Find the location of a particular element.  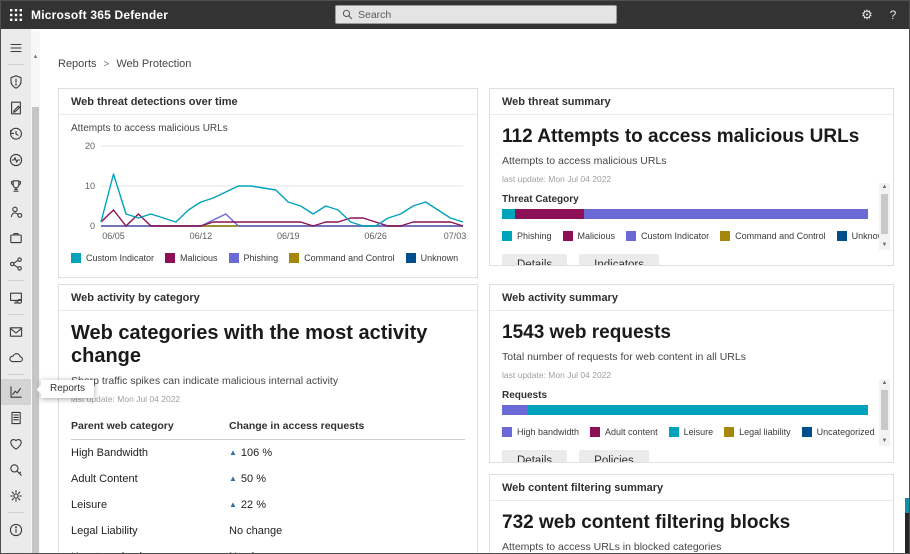

change-cell: No change is located at coordinates (347, 531).